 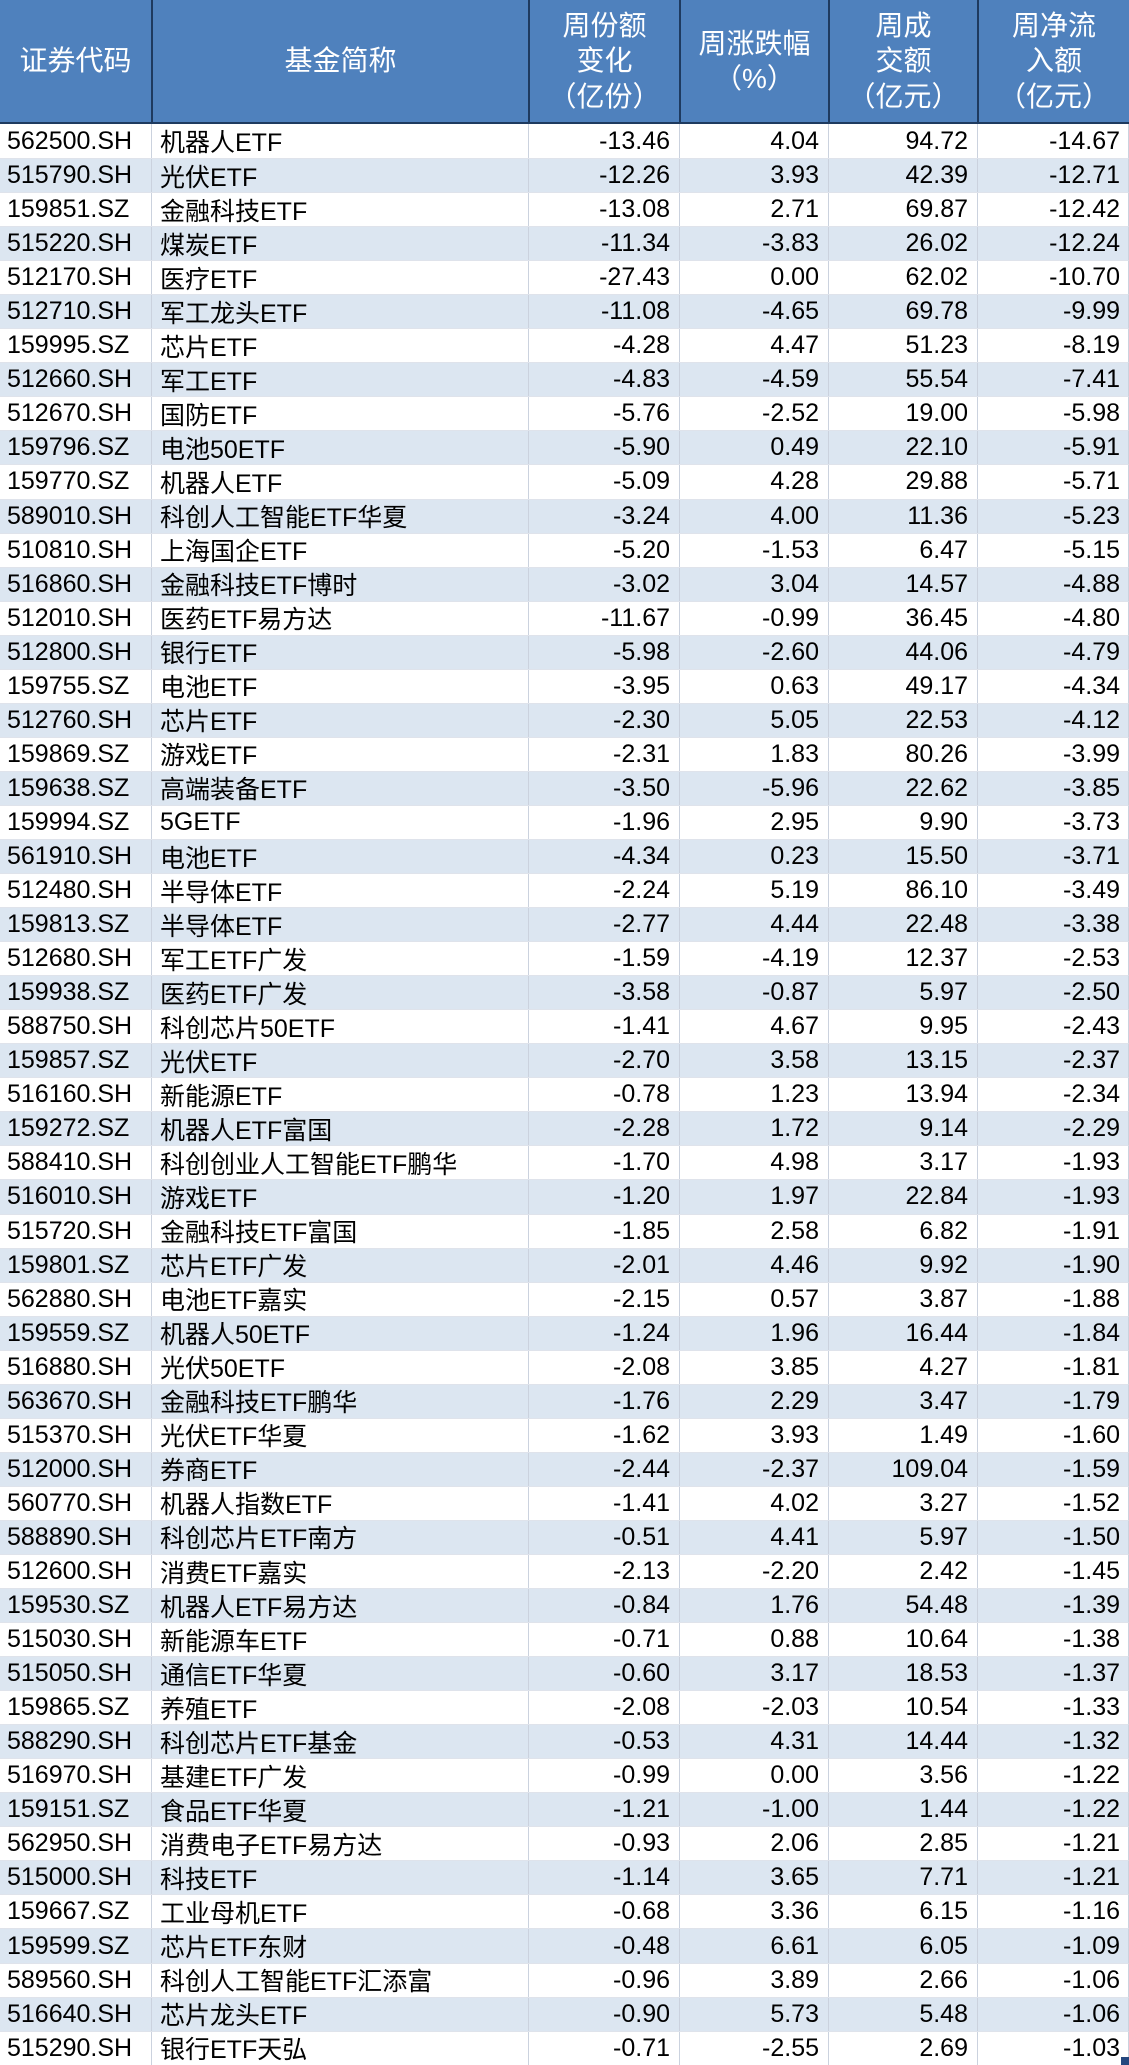 I want to click on pct-change-cell: 1.96, so click(x=753, y=1333).